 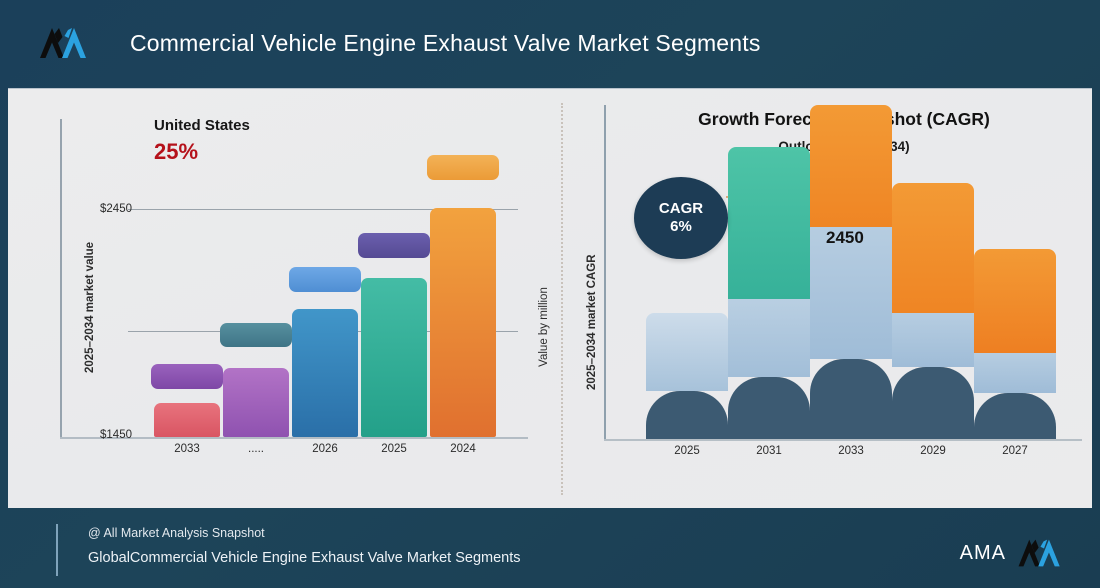 What do you see at coordinates (187, 376) in the screenshot?
I see `bar-cap-2033` at bounding box center [187, 376].